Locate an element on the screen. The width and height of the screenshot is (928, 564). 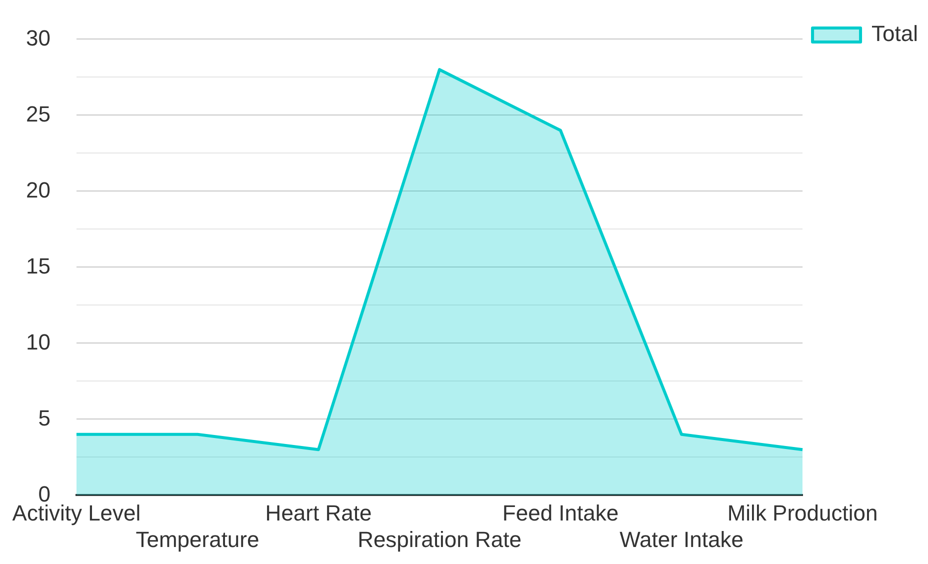
x-tick-label: Feed Intake is located at coordinates (560, 513).